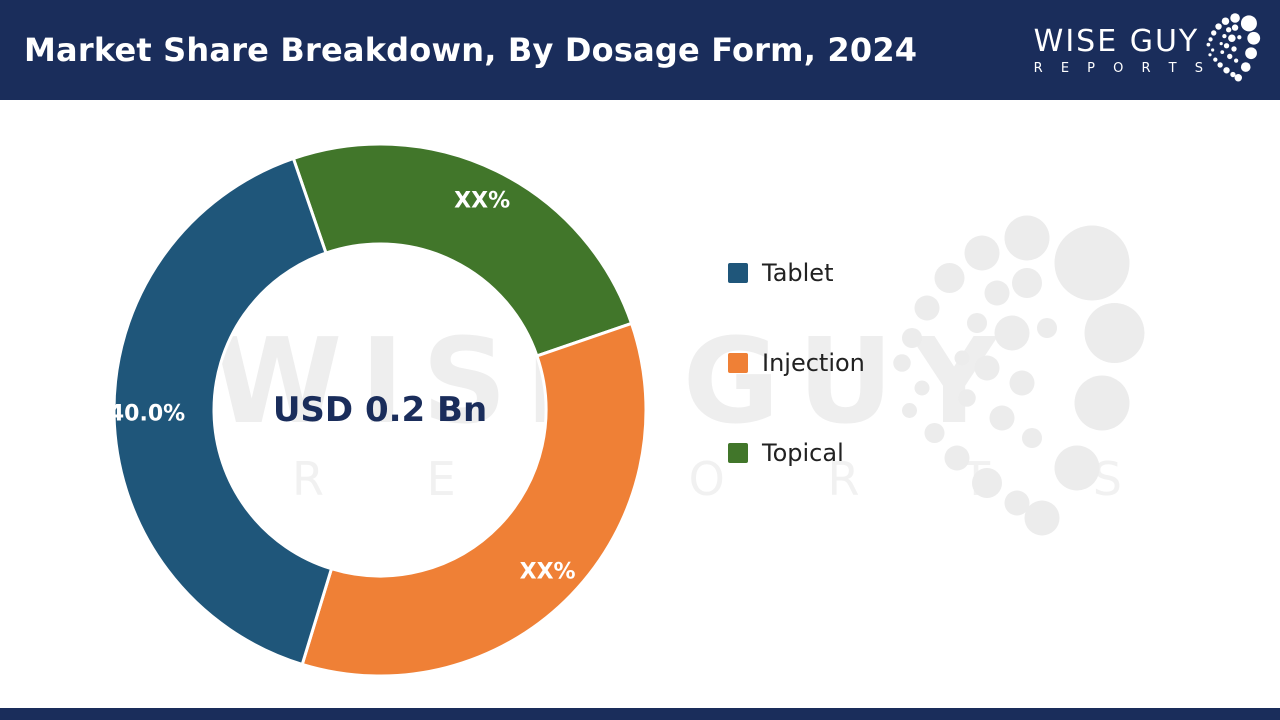  Describe the element at coordinates (222, 411) in the screenshot. I see `donut-slice-tablet` at that location.